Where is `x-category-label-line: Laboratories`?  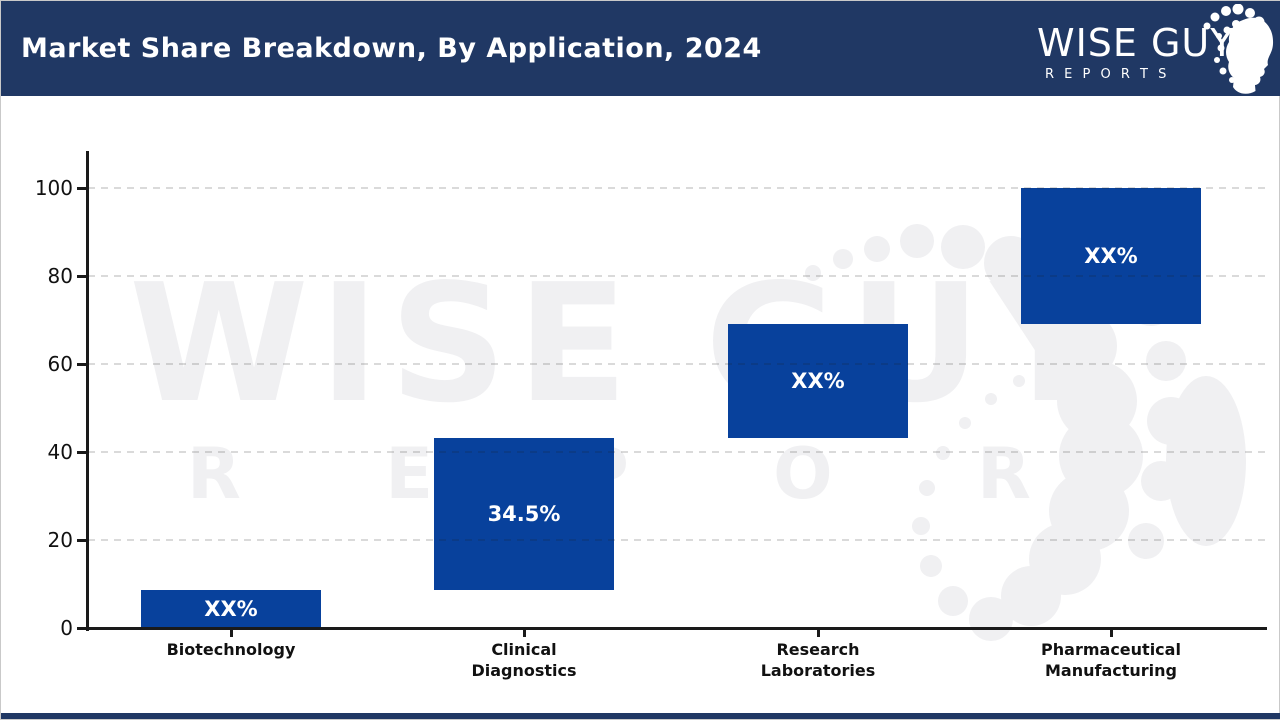 x-category-label-line: Laboratories is located at coordinates (818, 670).